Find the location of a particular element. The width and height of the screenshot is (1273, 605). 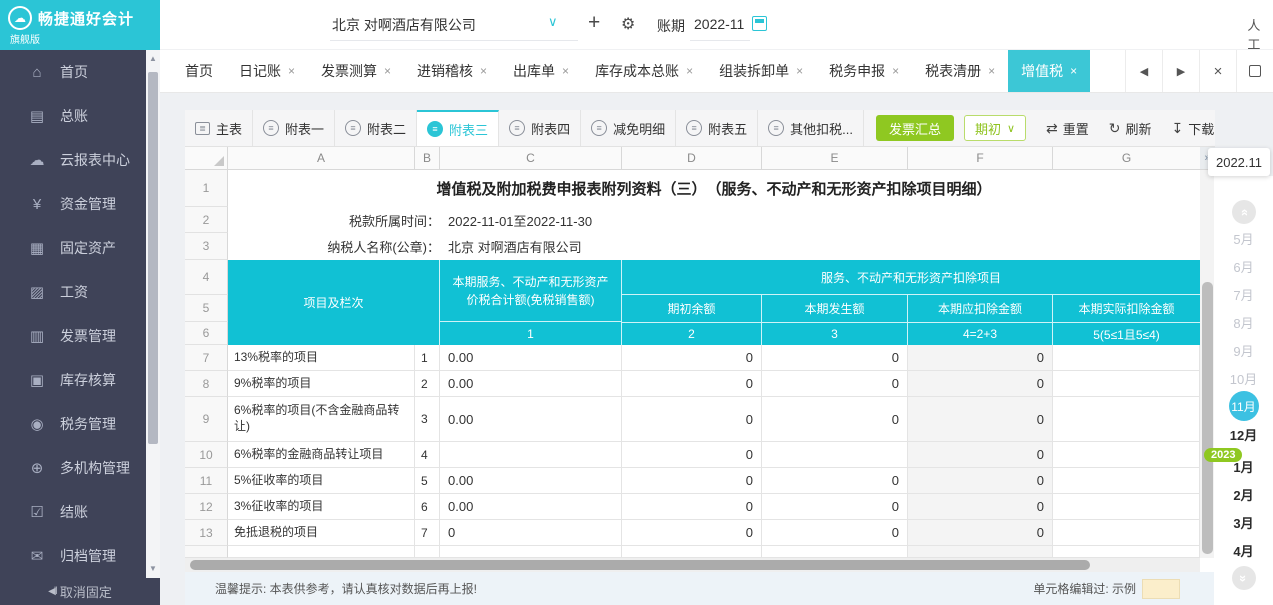

item-cell: 13%税率的项目 is located at coordinates (321, 358).